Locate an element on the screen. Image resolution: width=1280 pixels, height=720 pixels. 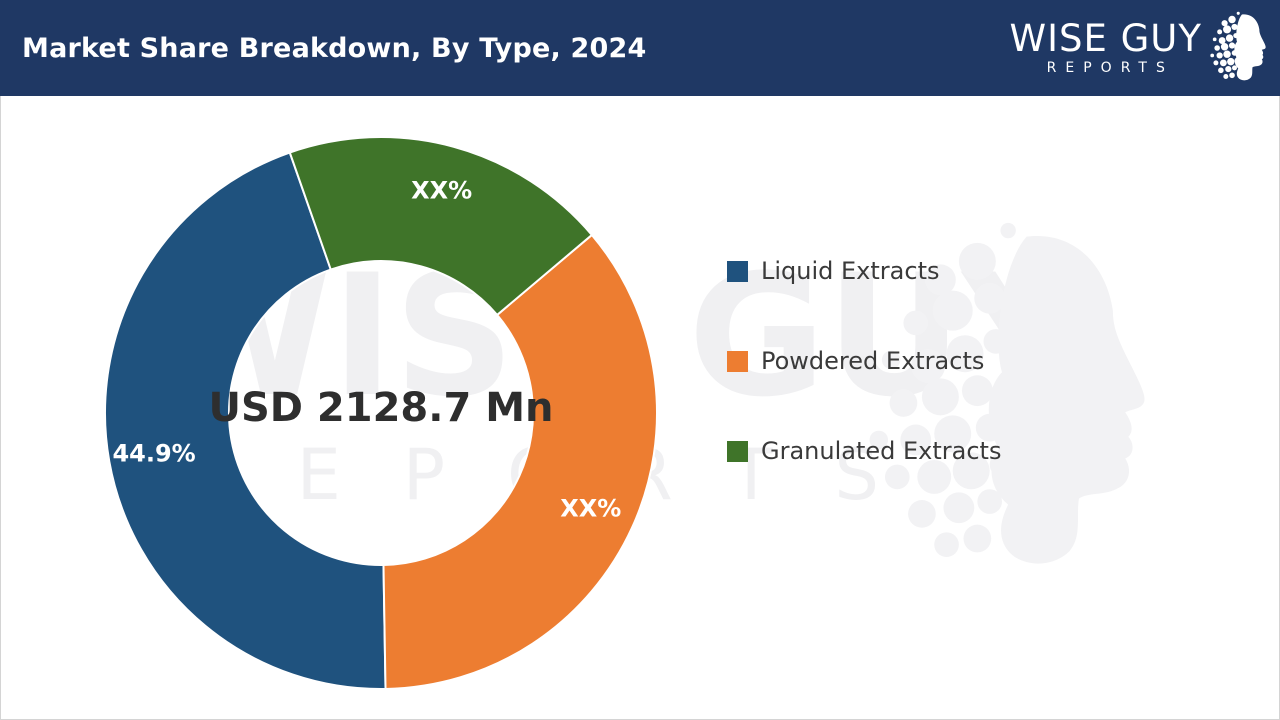
logo-wiseguy-text: WISE GUY is located at coordinates (1105, 38).